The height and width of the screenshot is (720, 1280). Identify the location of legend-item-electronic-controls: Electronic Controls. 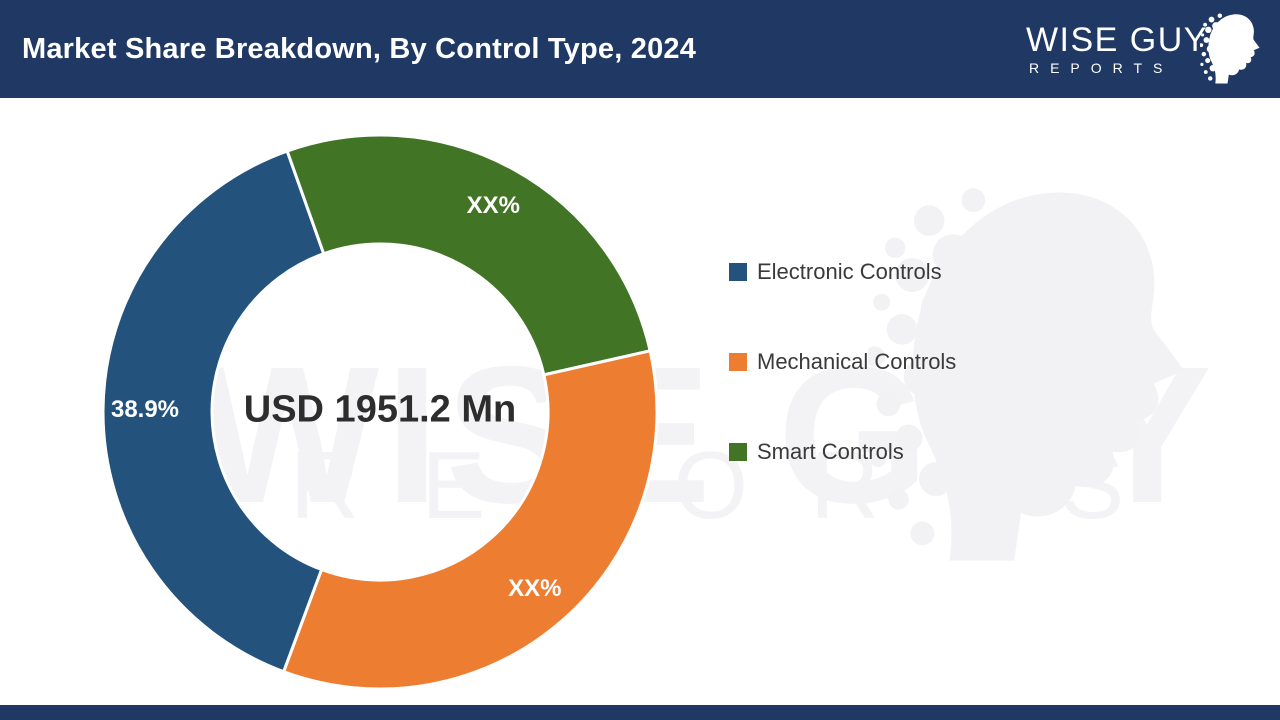
(835, 271).